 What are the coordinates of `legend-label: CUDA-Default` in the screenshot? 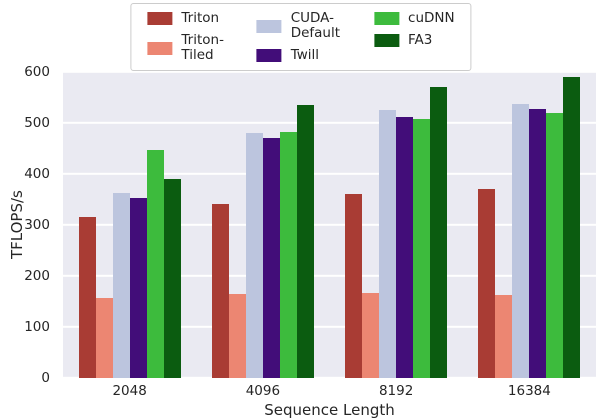 It's located at (315, 25).